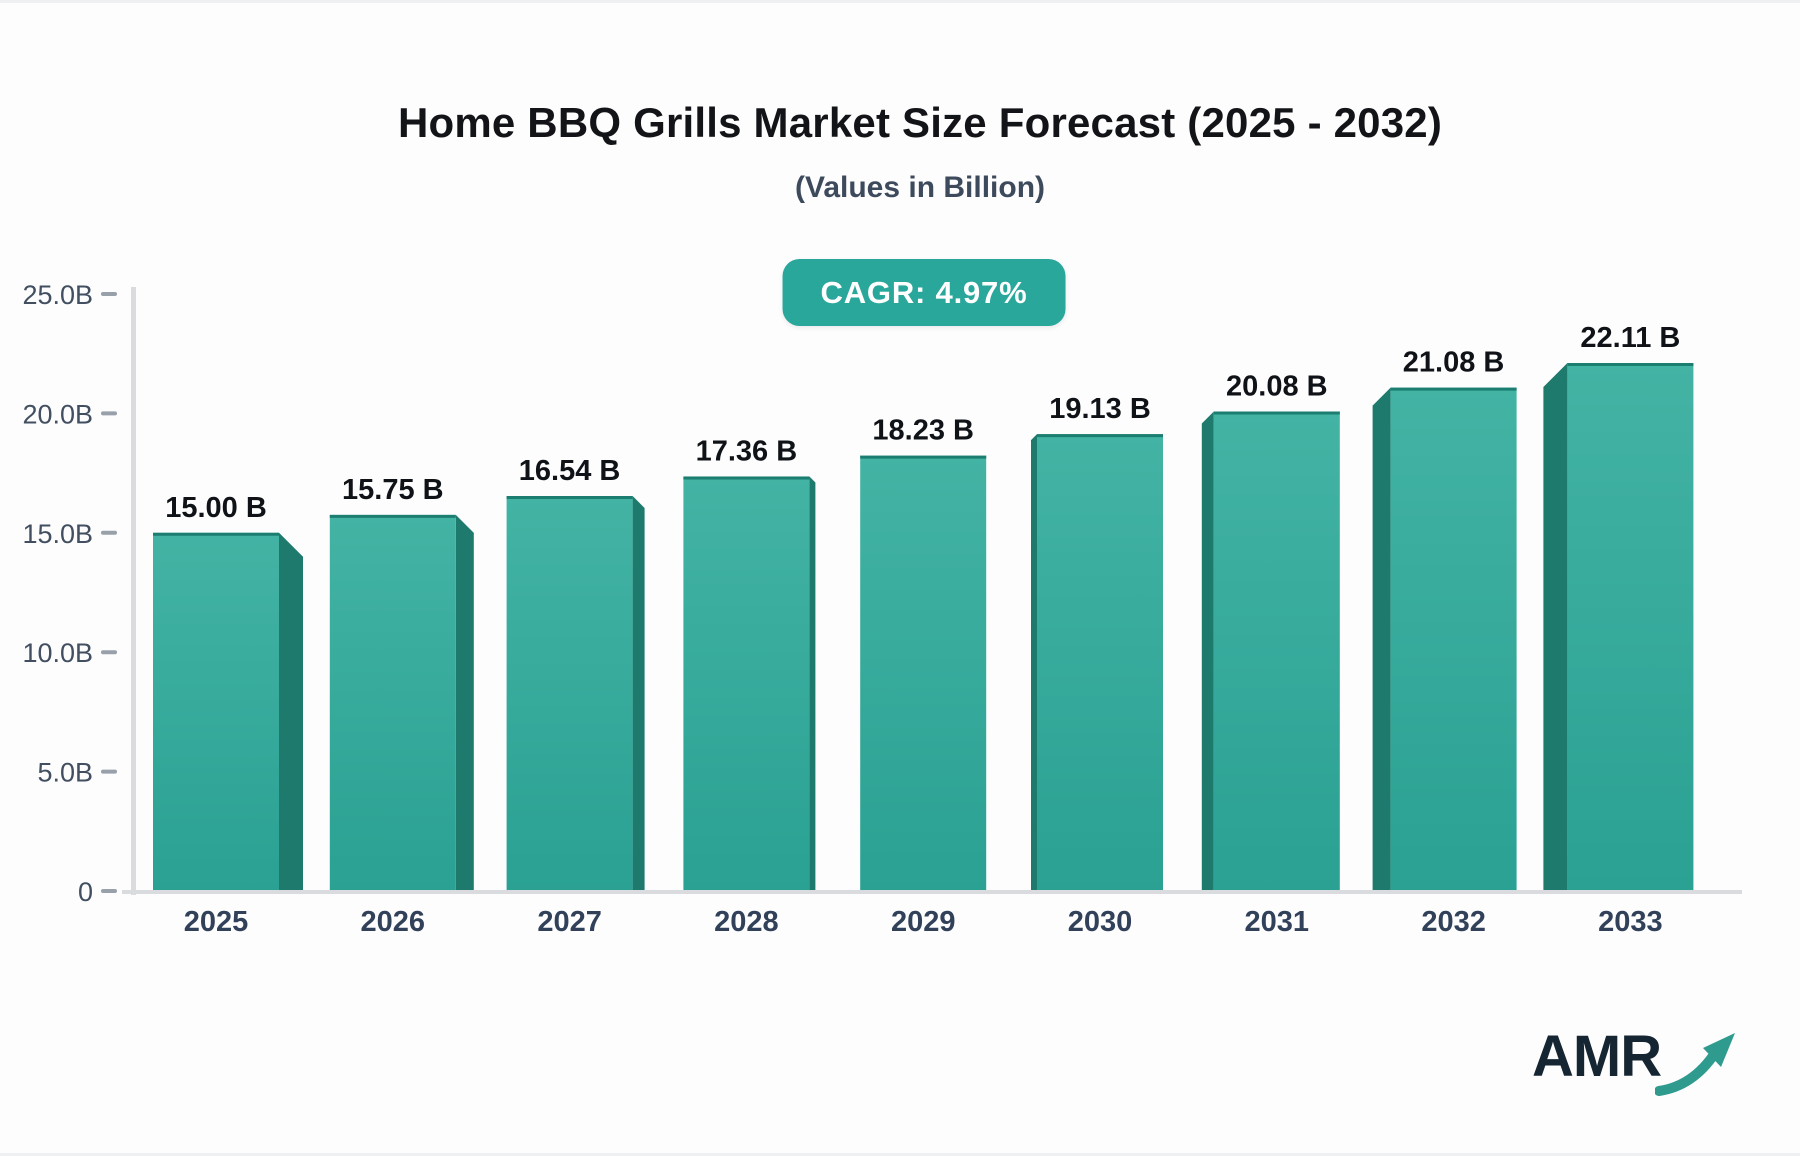 The width and height of the screenshot is (1800, 1156). I want to click on bar-front-2027, so click(569, 693).